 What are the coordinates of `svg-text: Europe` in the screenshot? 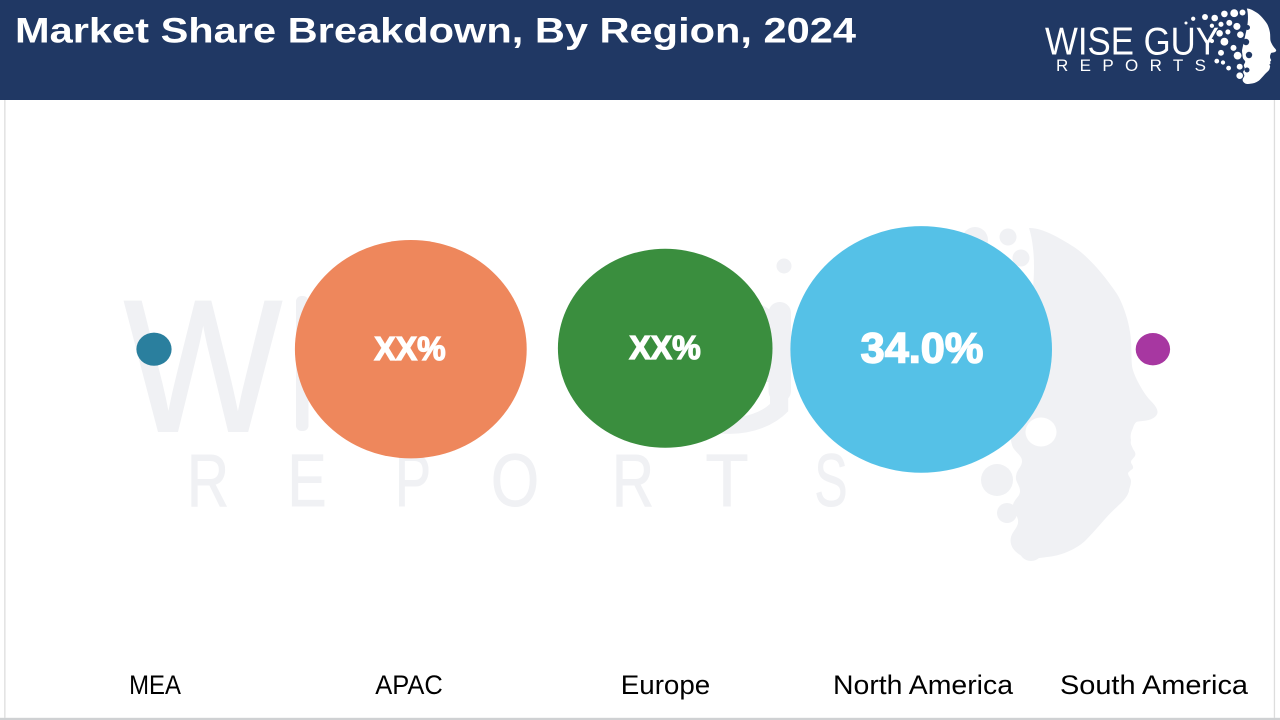 It's located at (666, 685).